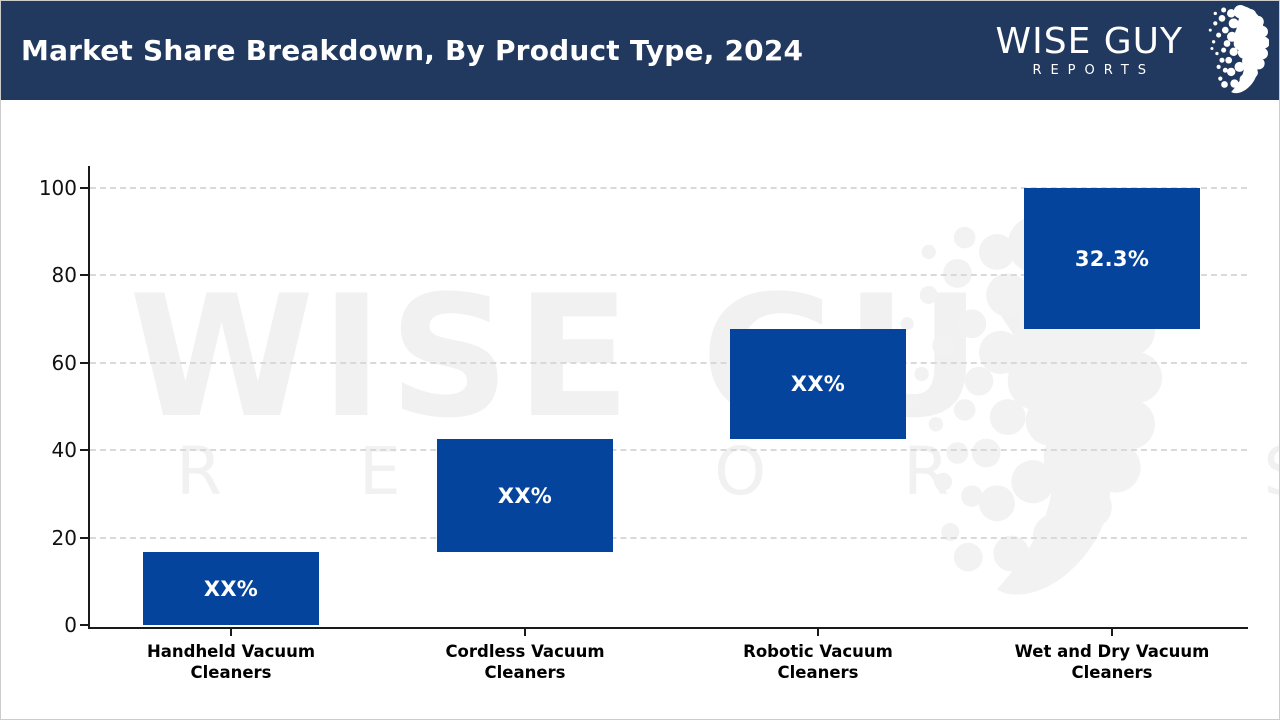  Describe the element at coordinates (1112, 662) in the screenshot. I see `category-label: Wet and Dry Vacuum Cleaners` at that location.